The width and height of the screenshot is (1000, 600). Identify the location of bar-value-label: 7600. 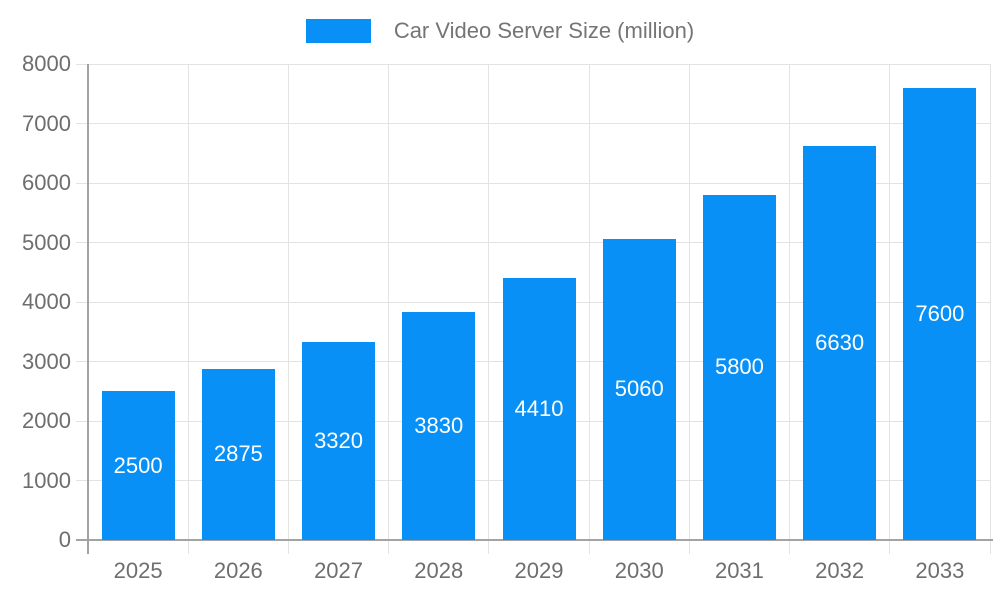
(940, 313).